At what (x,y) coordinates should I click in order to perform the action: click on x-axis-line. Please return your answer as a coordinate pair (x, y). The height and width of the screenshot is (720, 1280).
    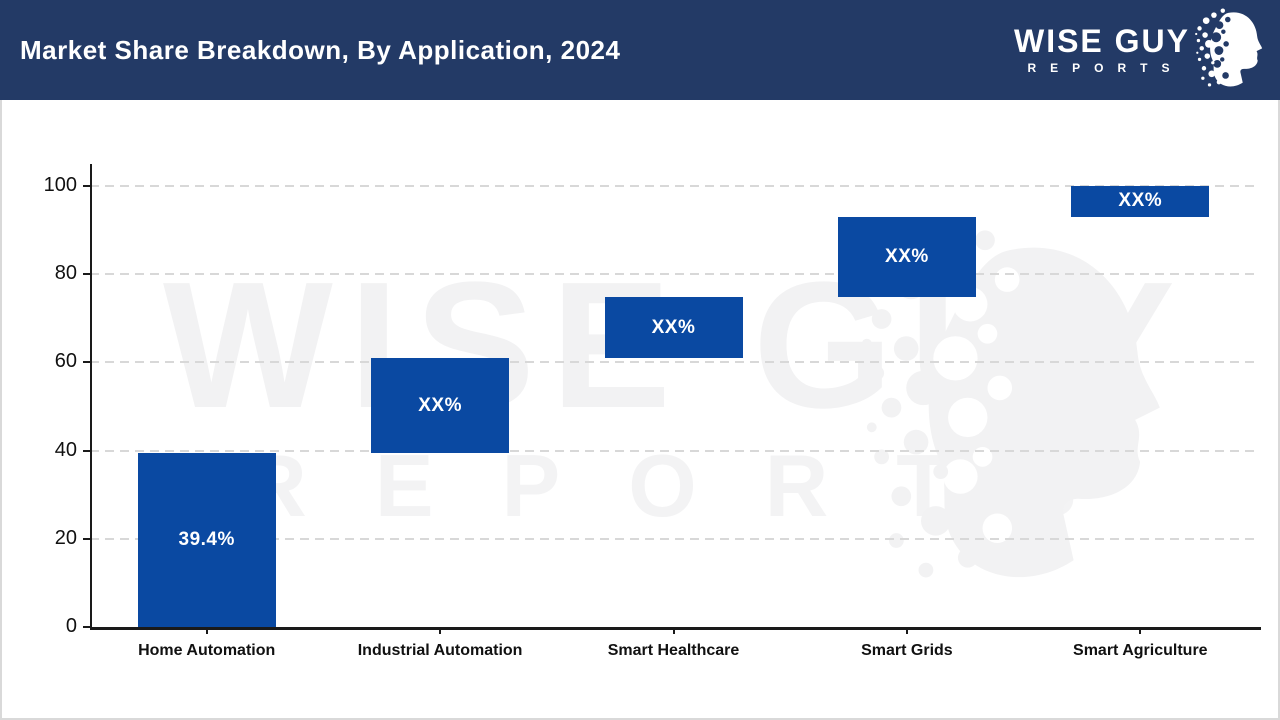
    Looking at the image, I should click on (675, 628).